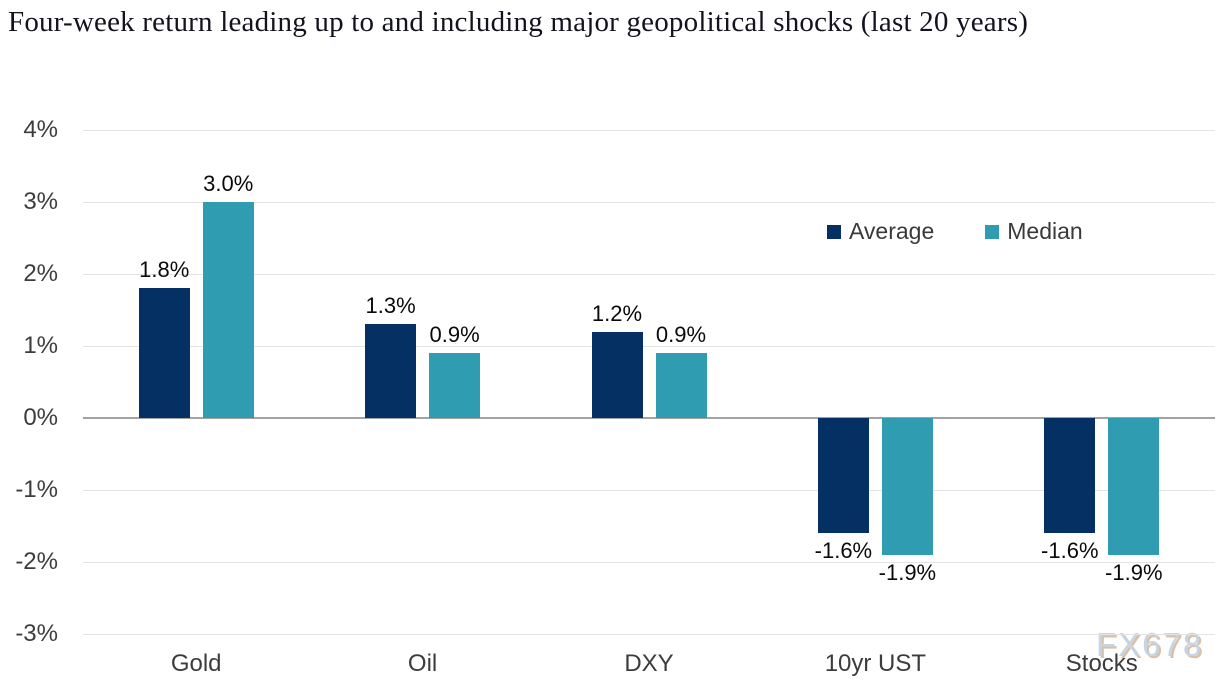  I want to click on gridline-3-, so click(649, 202).